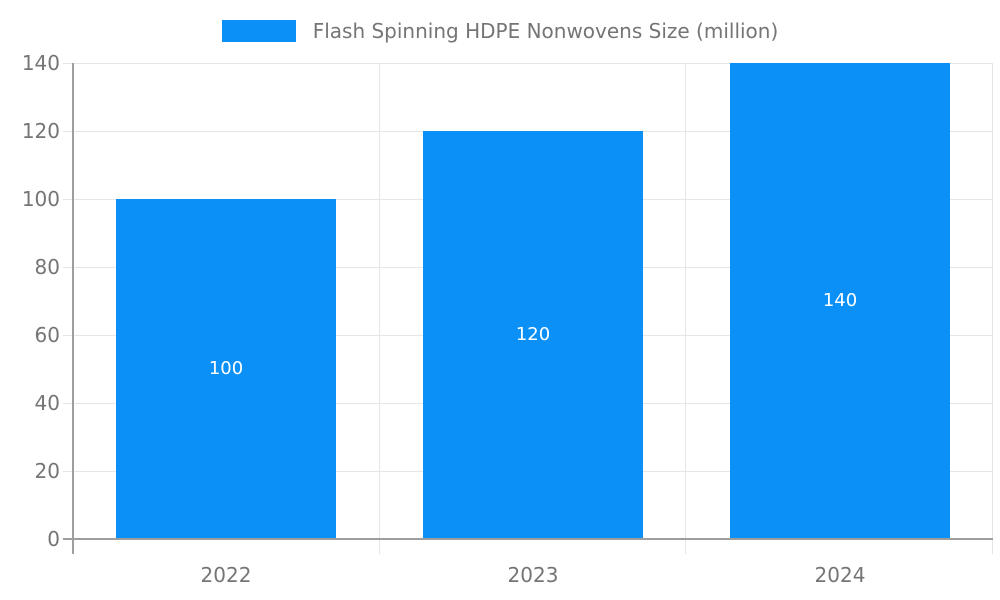 The image size is (1000, 600). What do you see at coordinates (528, 539) in the screenshot?
I see `x-axis-line` at bounding box center [528, 539].